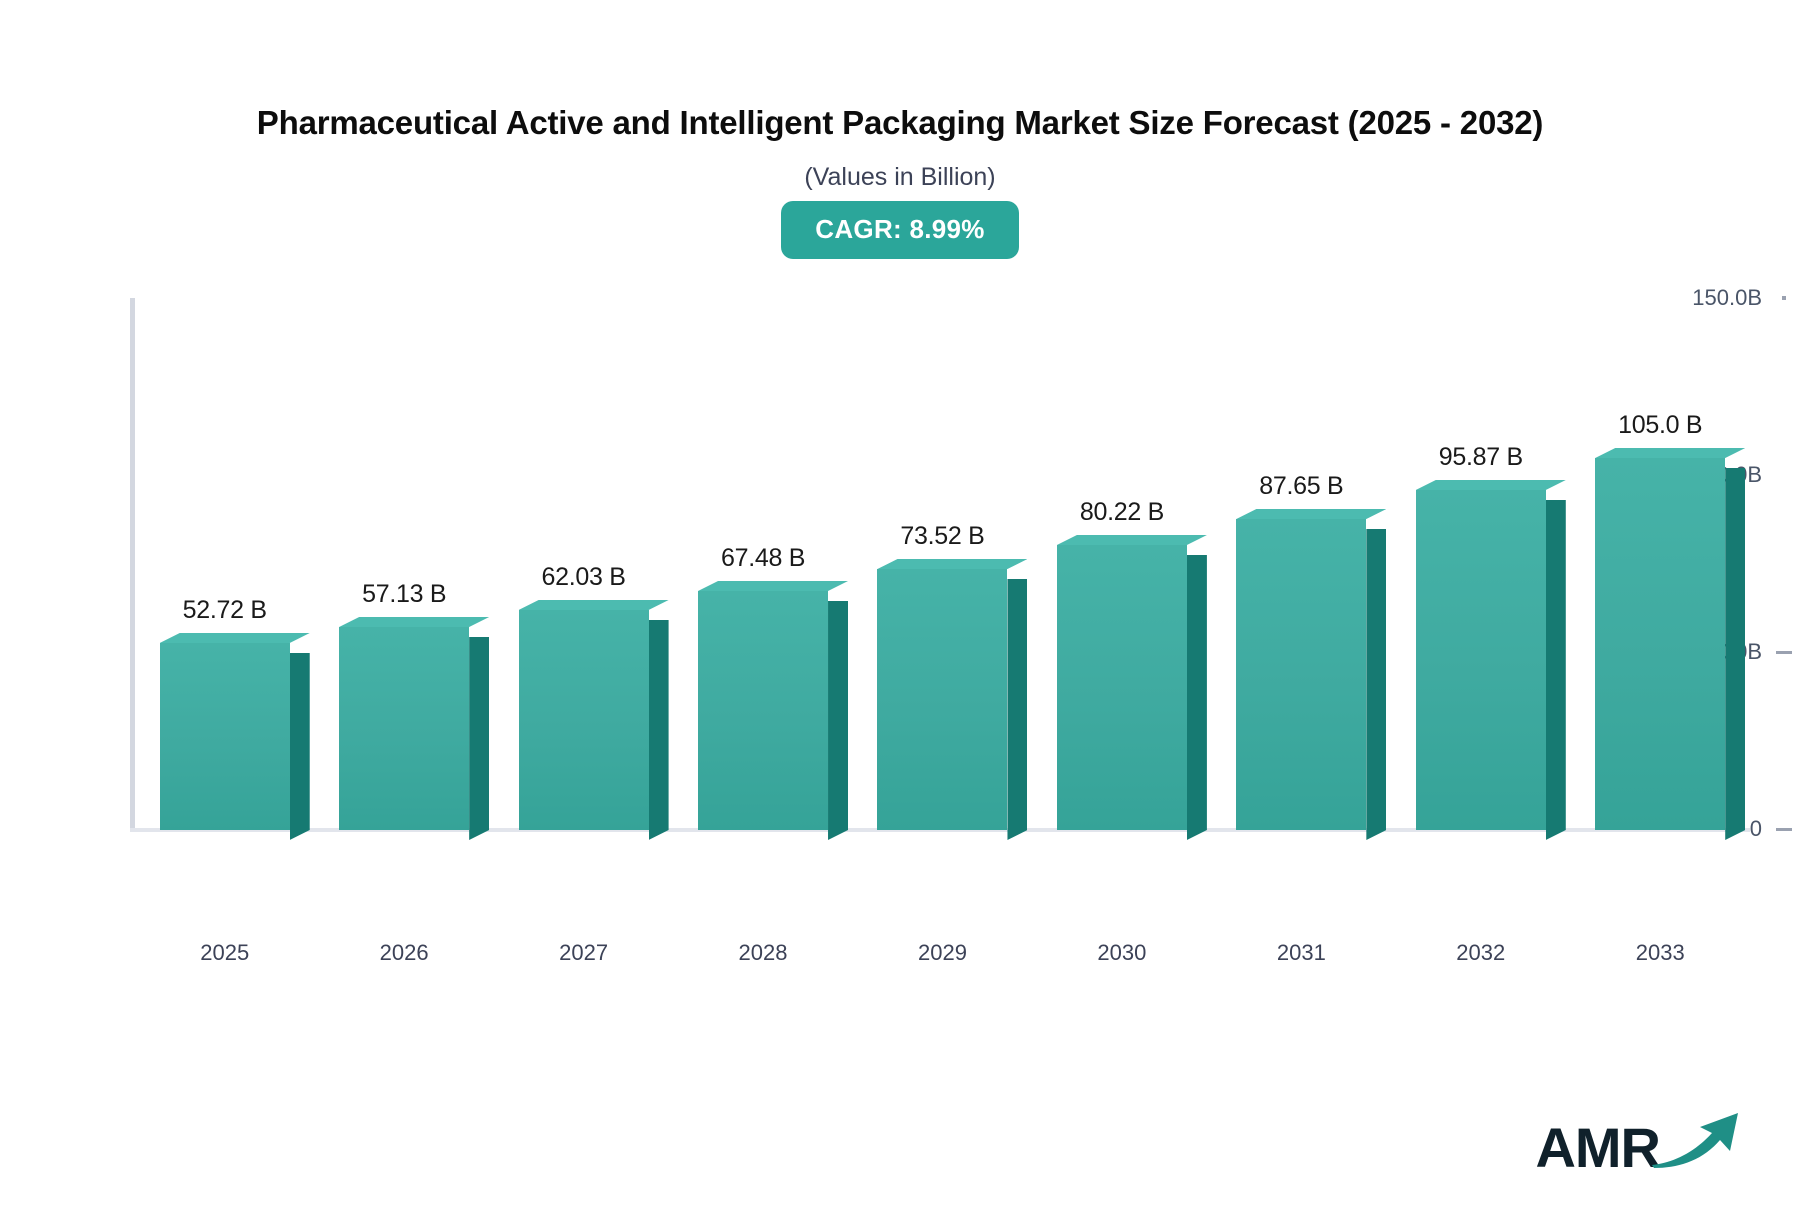 This screenshot has height=1212, width=1800. I want to click on y-axis-tick-label: 150.0B, so click(1727, 297).